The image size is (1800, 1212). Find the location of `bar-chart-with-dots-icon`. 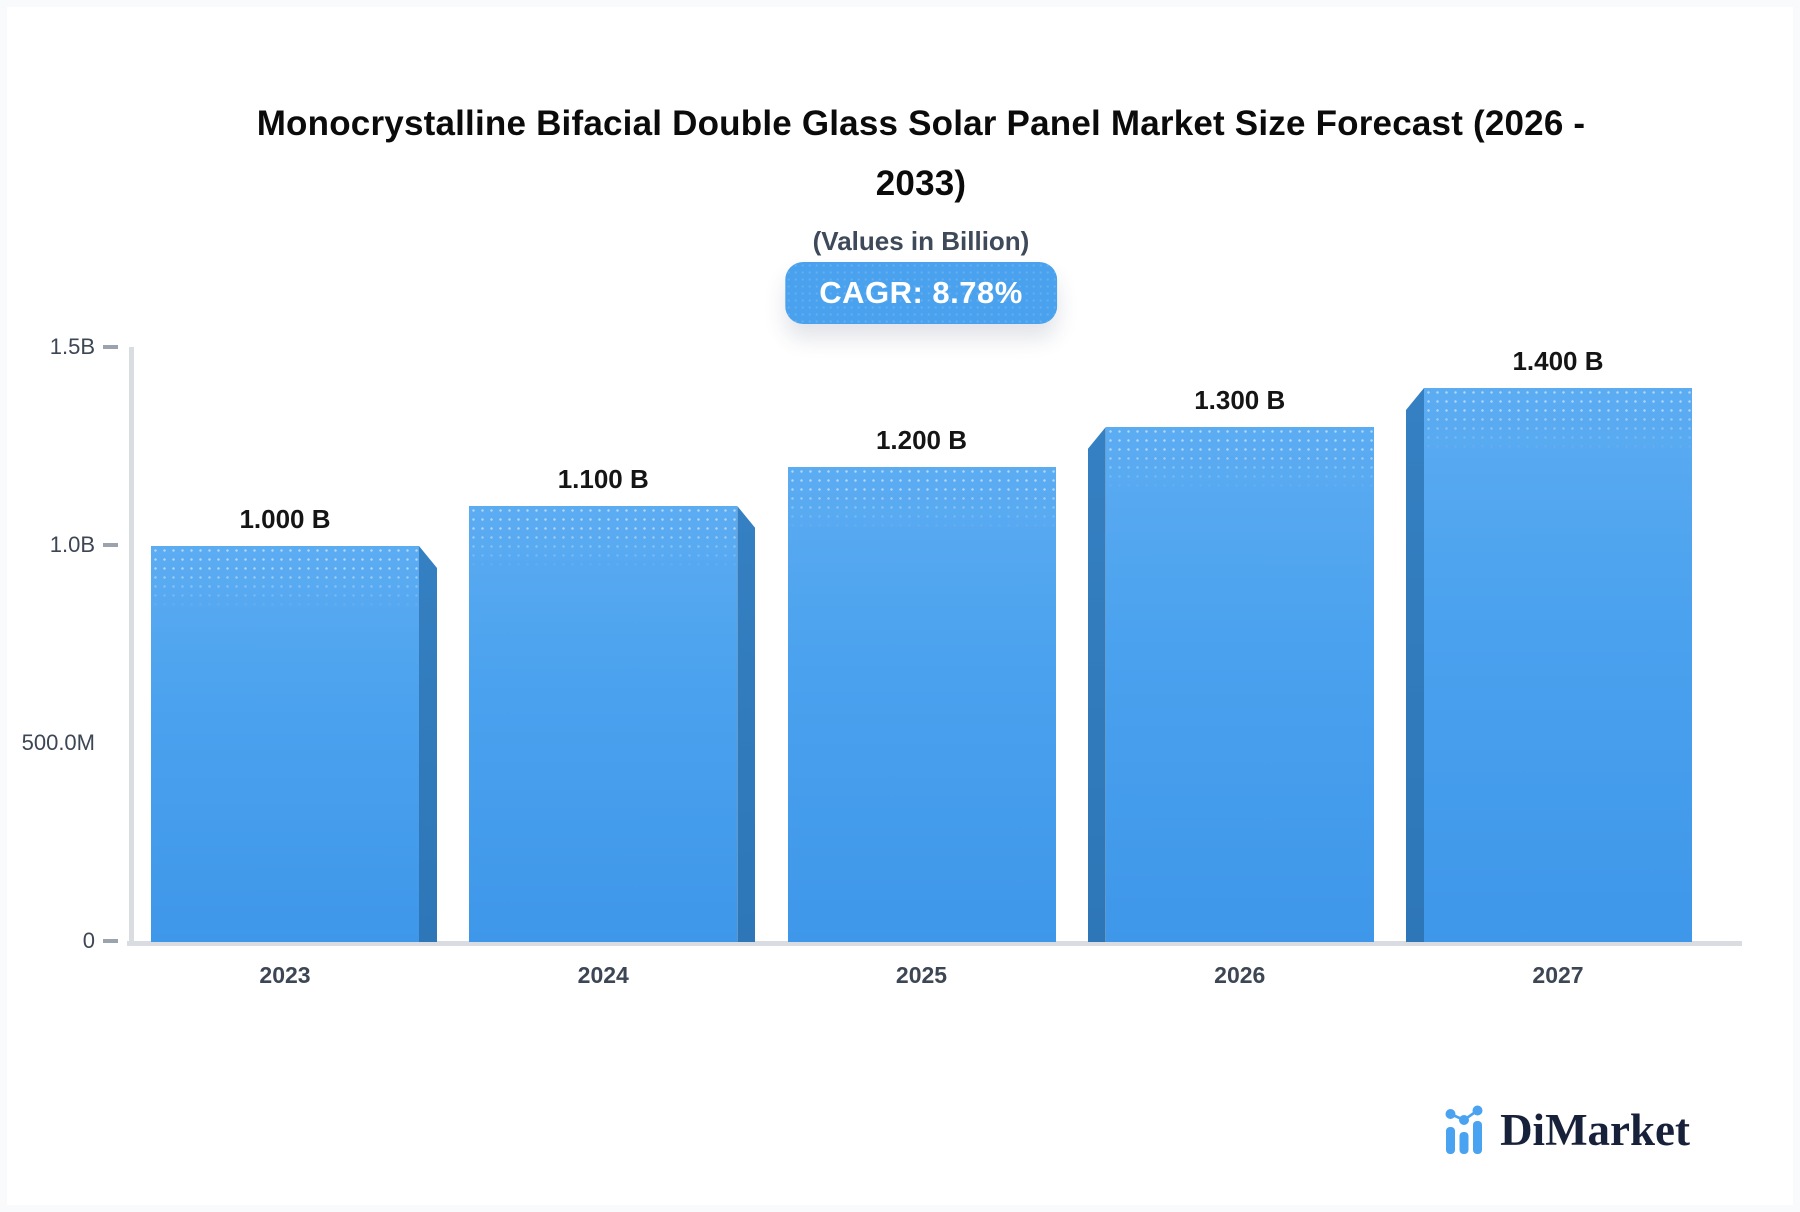

bar-chart-with-dots-icon is located at coordinates (1464, 1129).